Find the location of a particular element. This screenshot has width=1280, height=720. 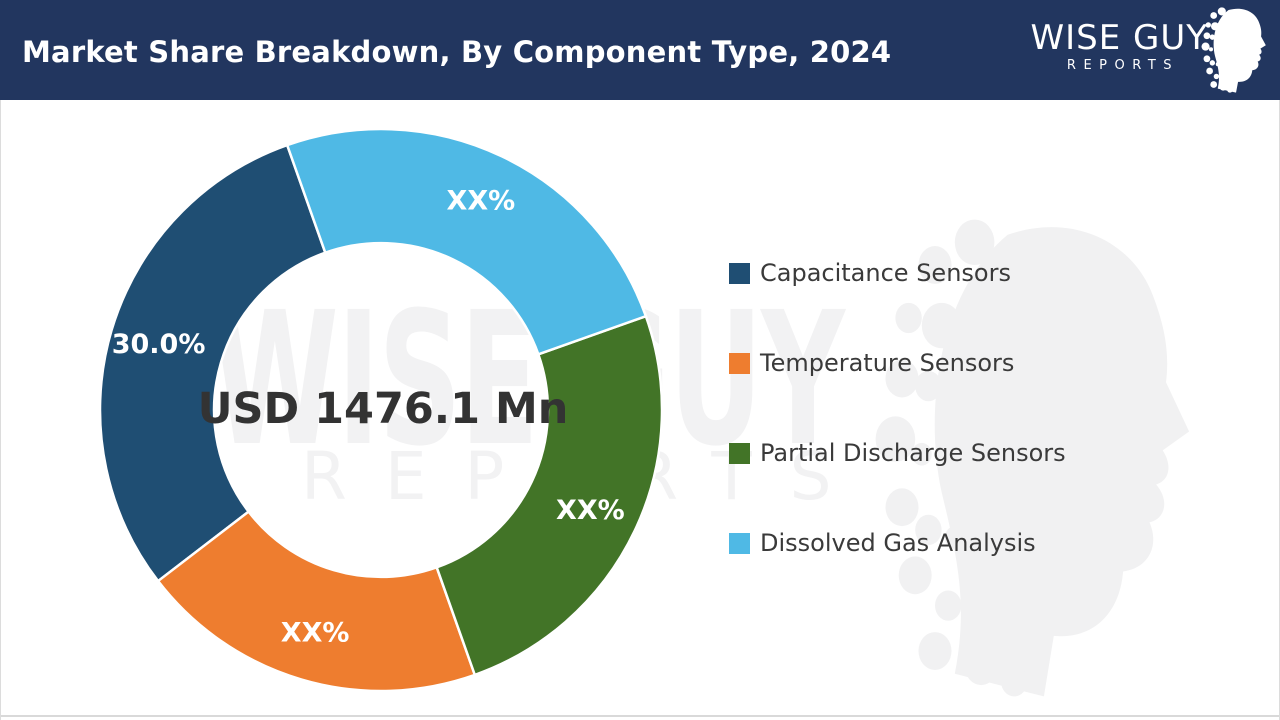

legend-item: Partial Discharge Sensors is located at coordinates (897, 453).